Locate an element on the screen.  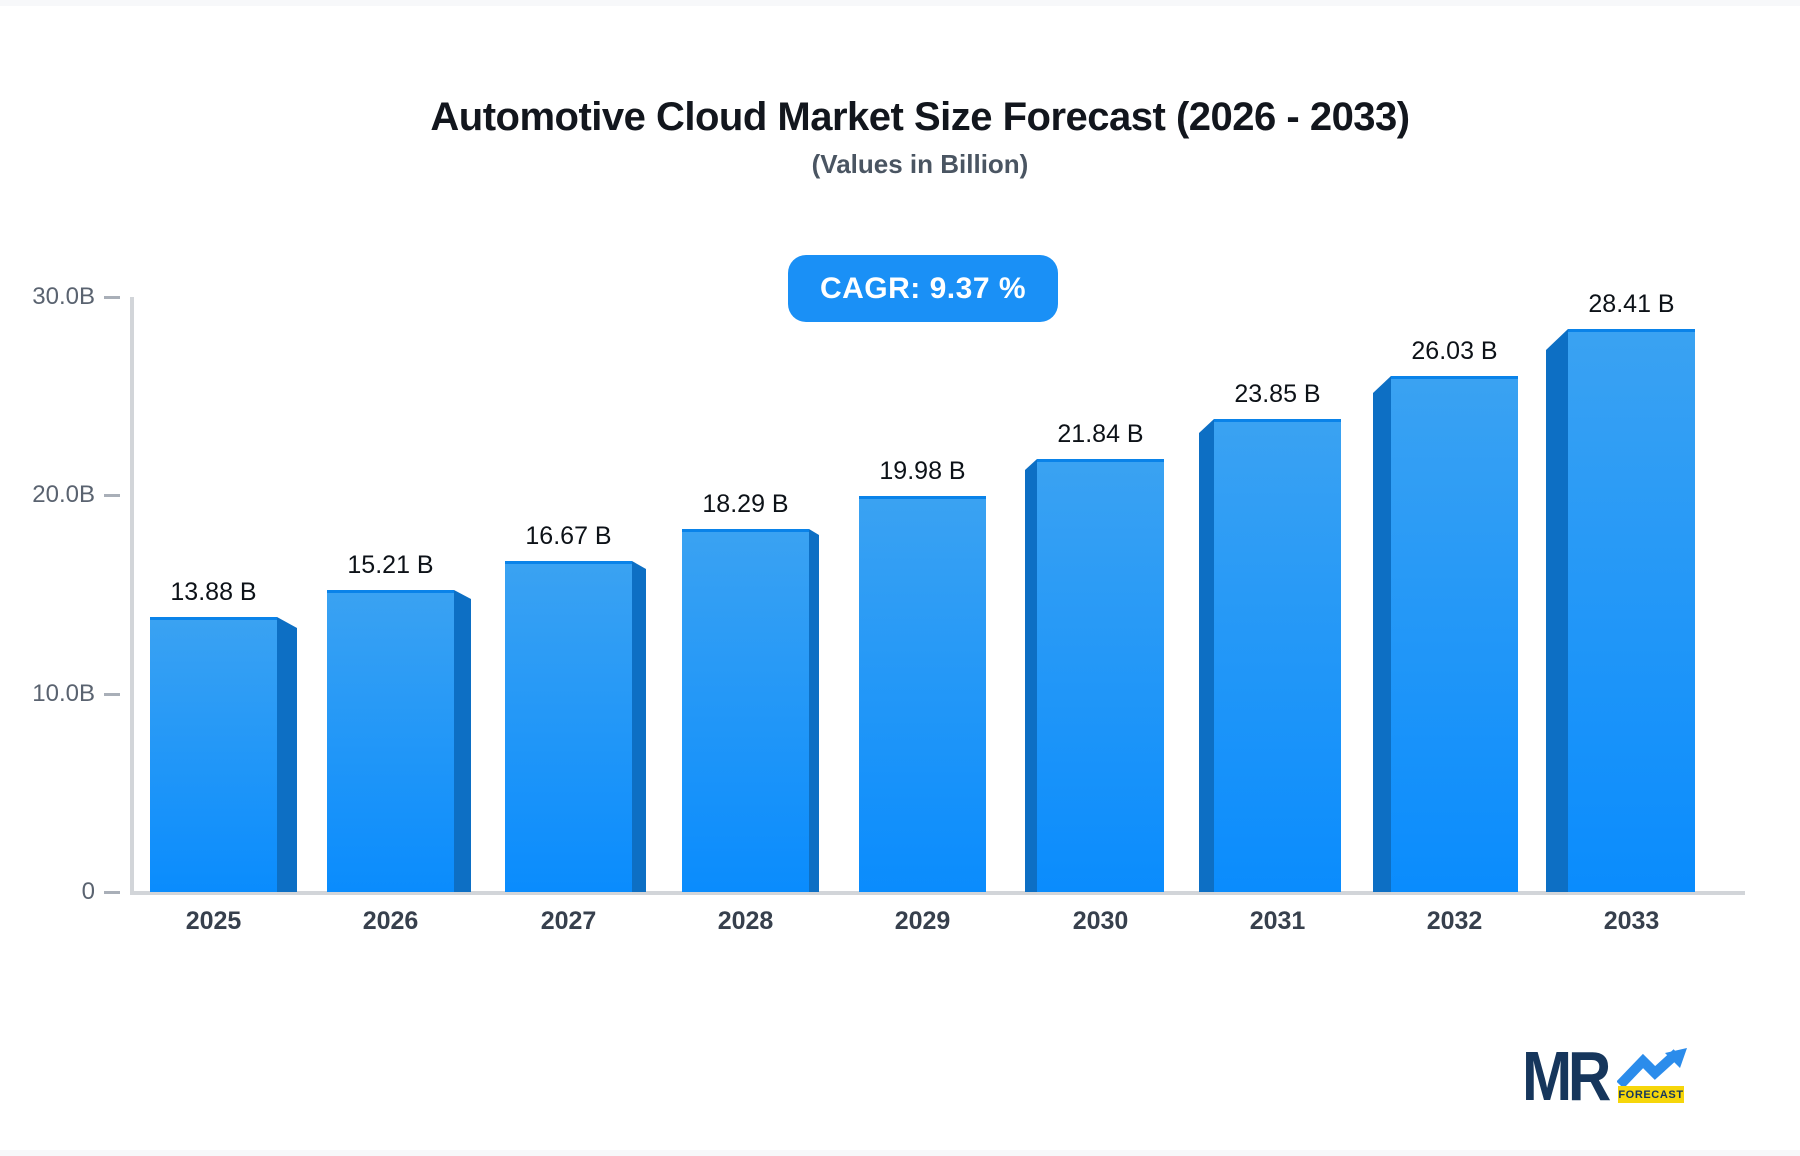
y-tick-label: 0 is located at coordinates (88, 891).